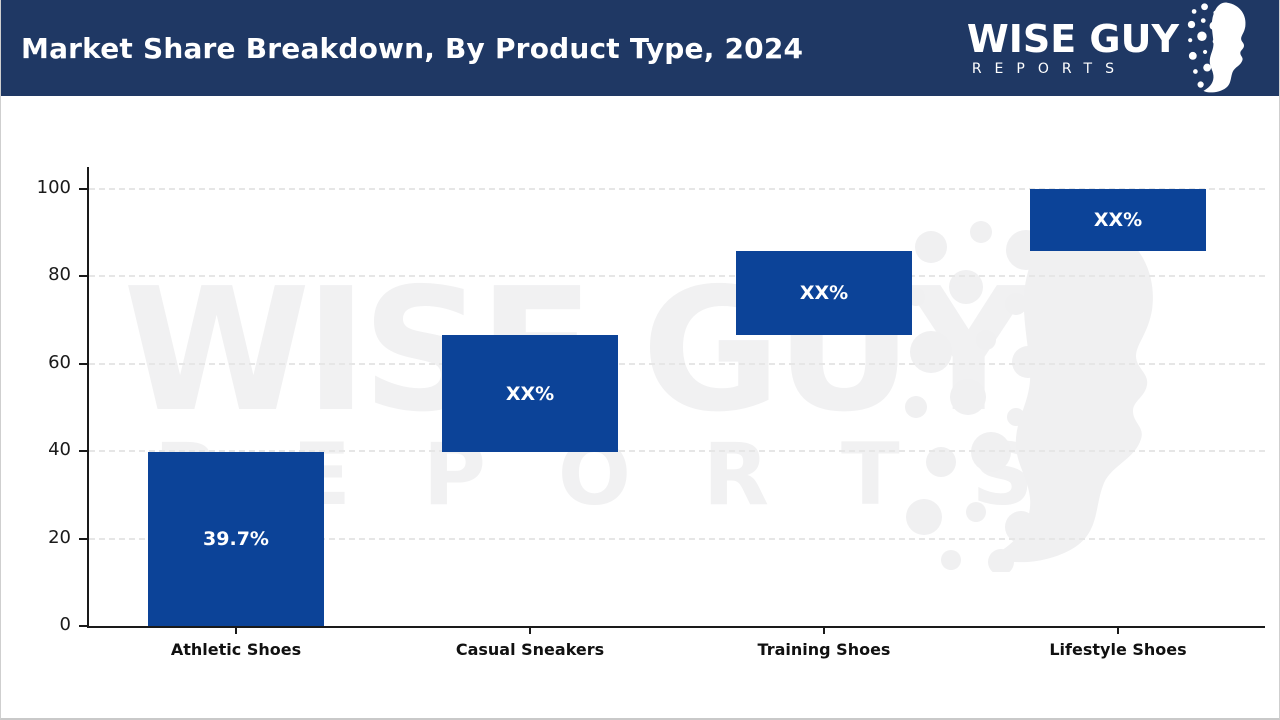  I want to click on y-tick-label: 20, so click(59, 537).